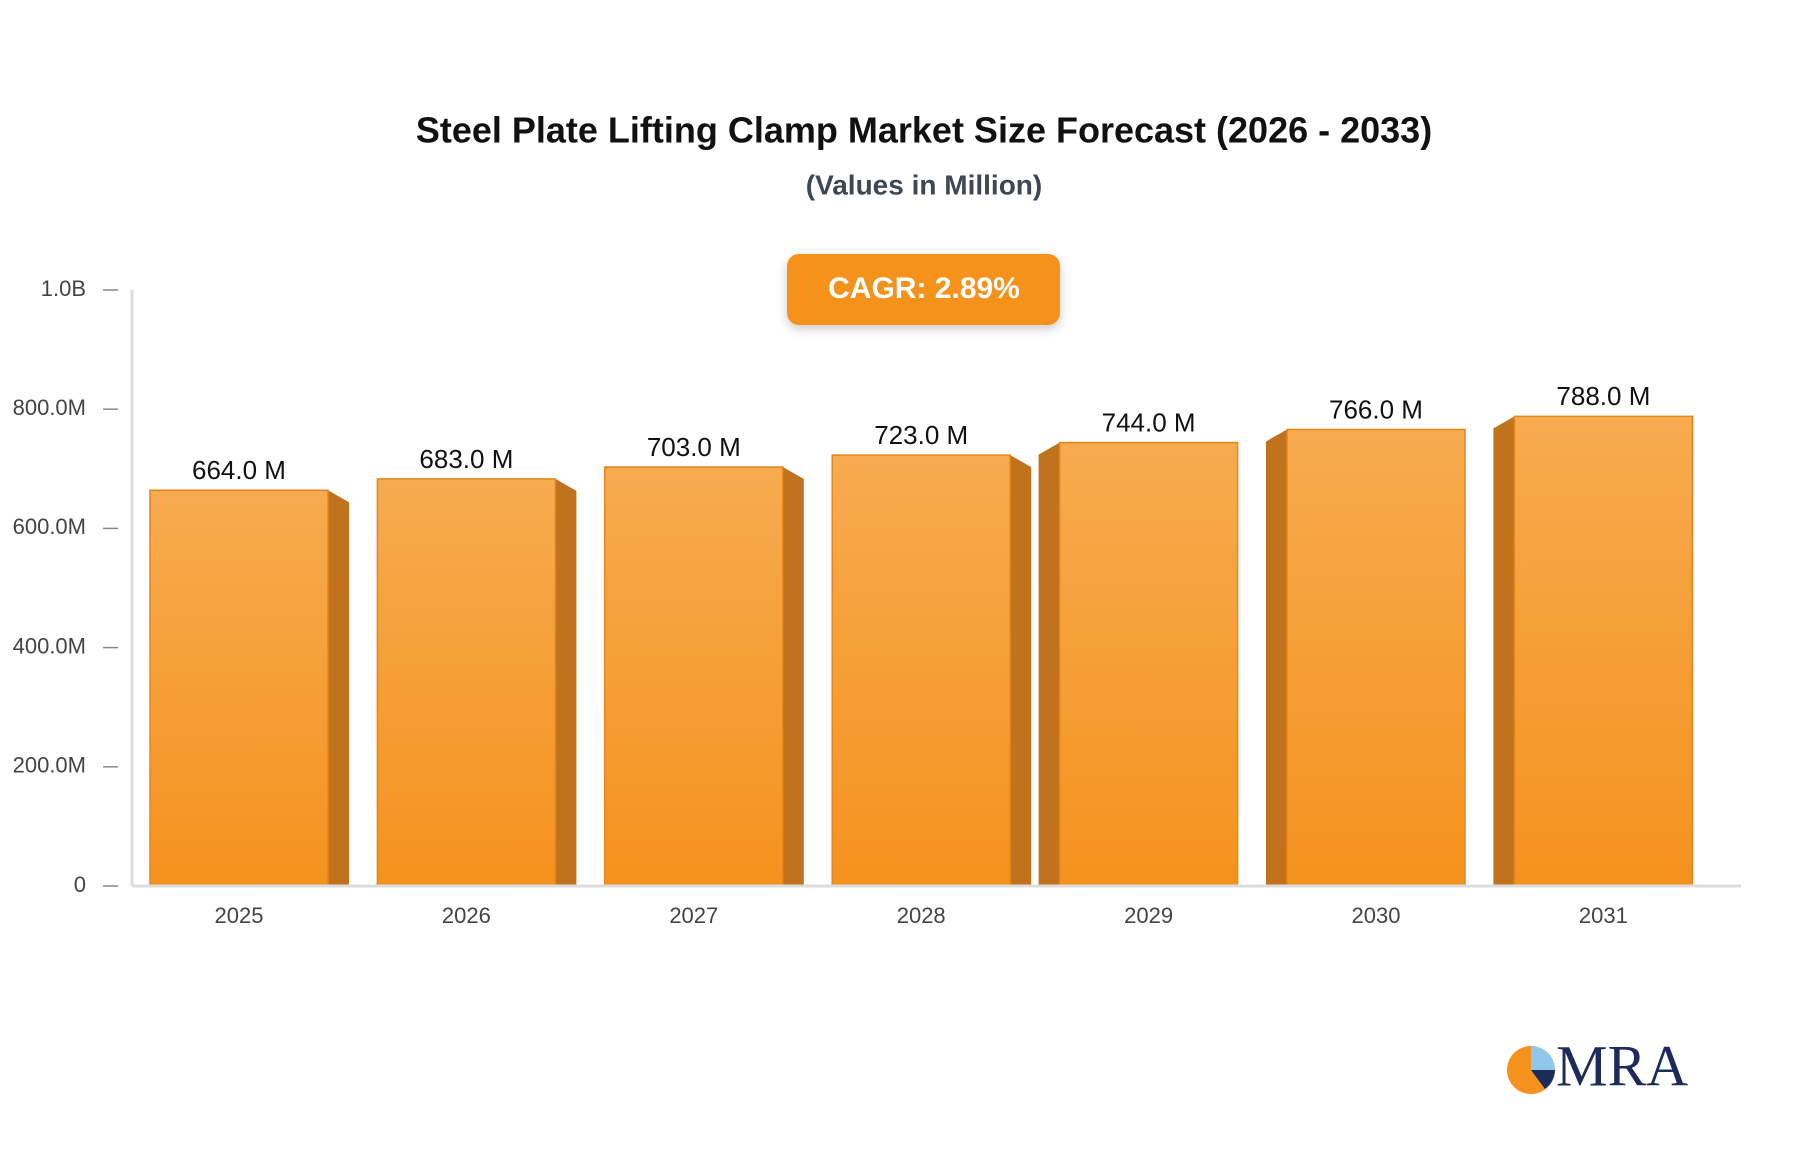 This screenshot has height=1156, width=1800. What do you see at coordinates (1603, 915) in the screenshot?
I see `x-tick-label: 2031` at bounding box center [1603, 915].